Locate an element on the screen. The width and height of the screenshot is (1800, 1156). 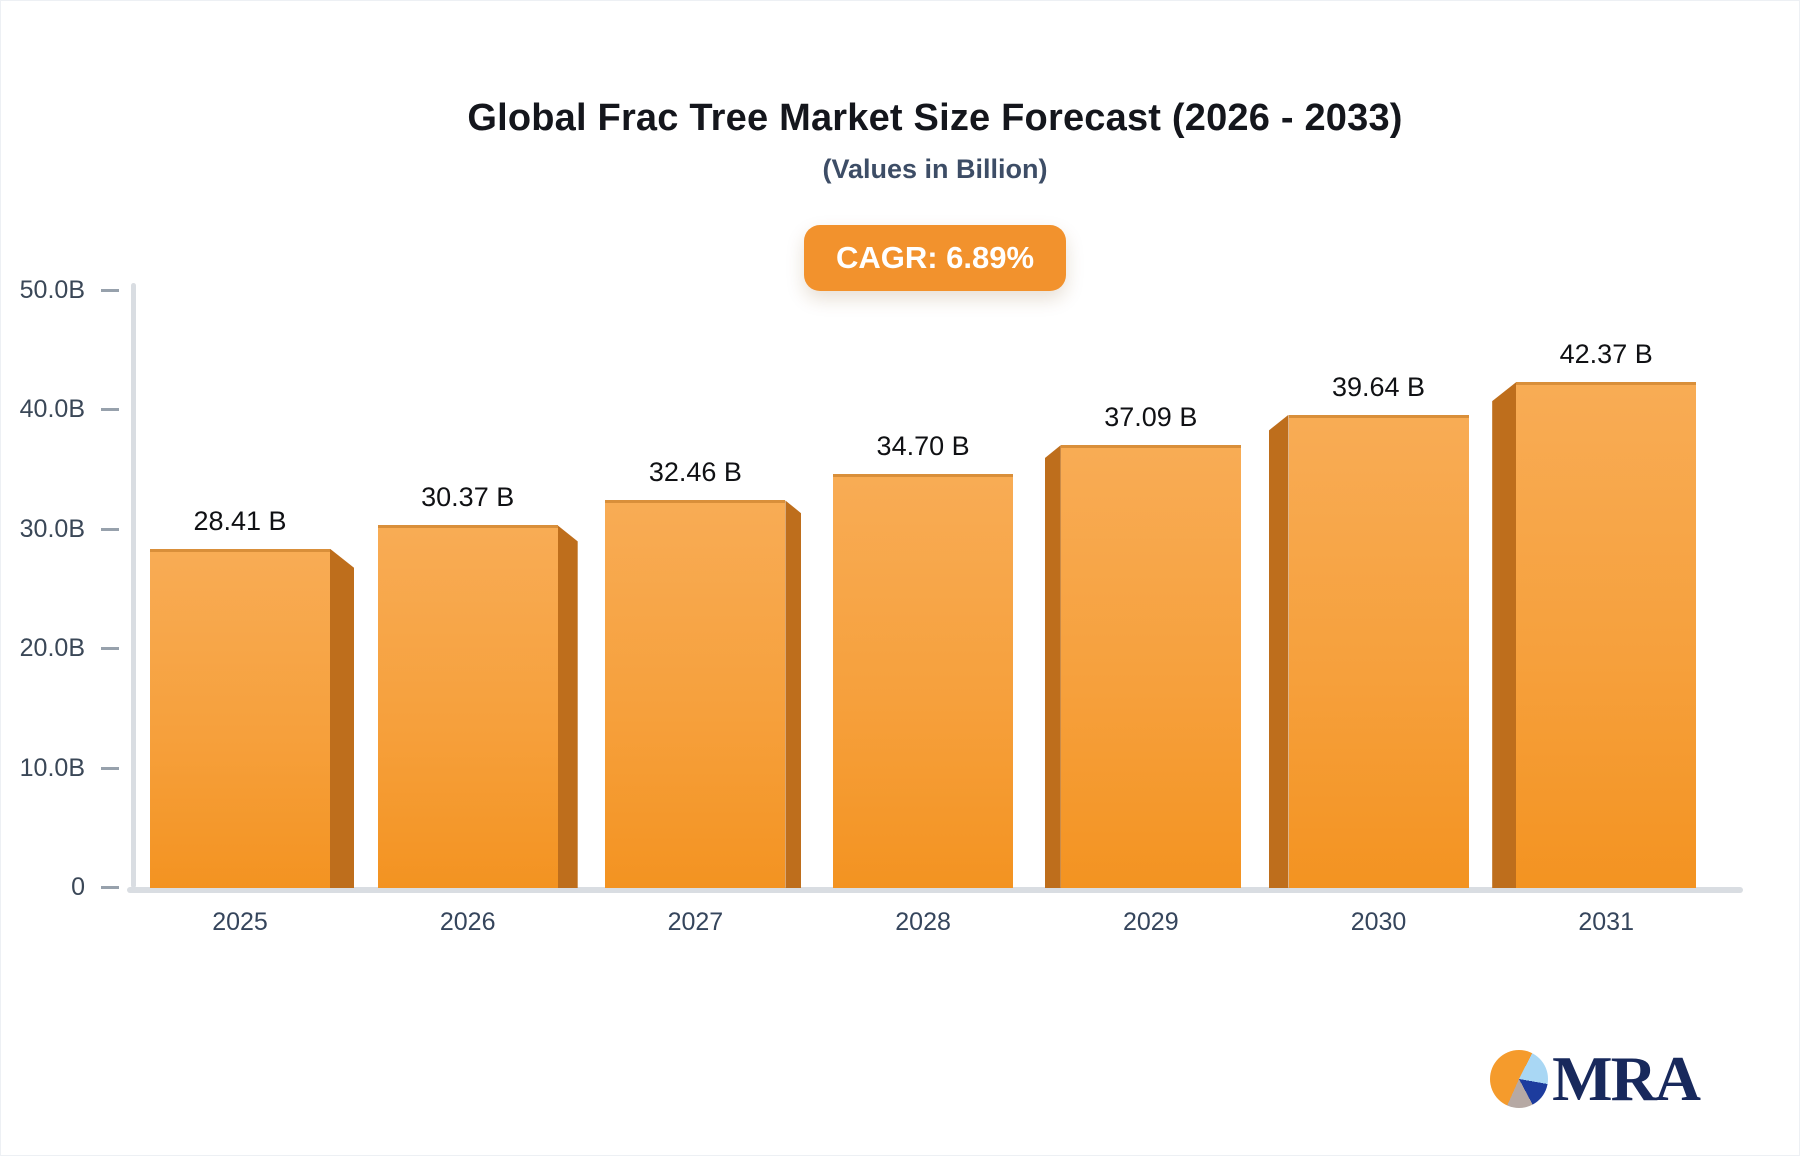
bar-2025 is located at coordinates (252, 718).